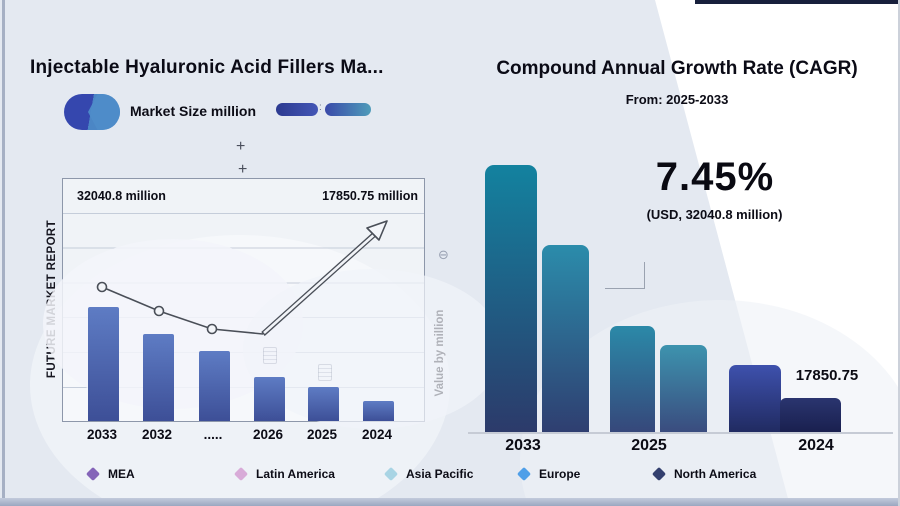  I want to click on bar-2032, so click(158, 377).